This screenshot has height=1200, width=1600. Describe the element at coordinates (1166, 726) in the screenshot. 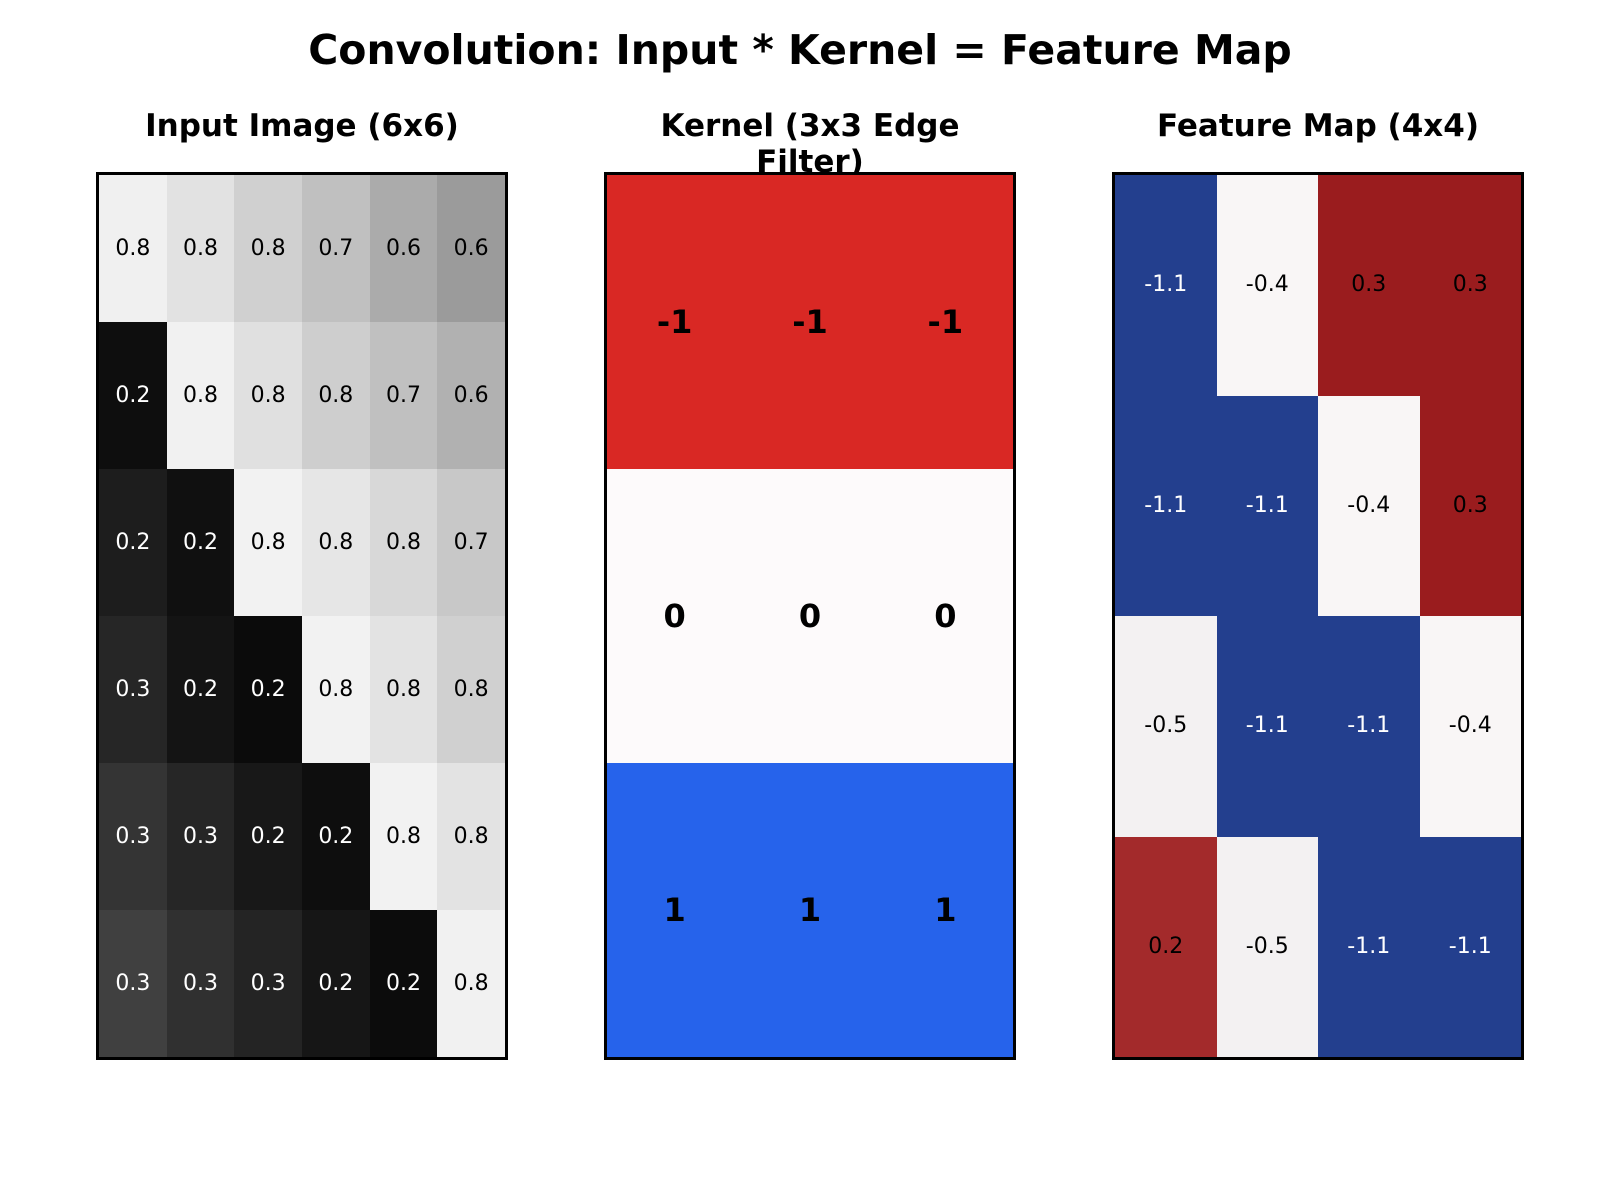

I see `feature-cell-r2c0: -0.5` at that location.